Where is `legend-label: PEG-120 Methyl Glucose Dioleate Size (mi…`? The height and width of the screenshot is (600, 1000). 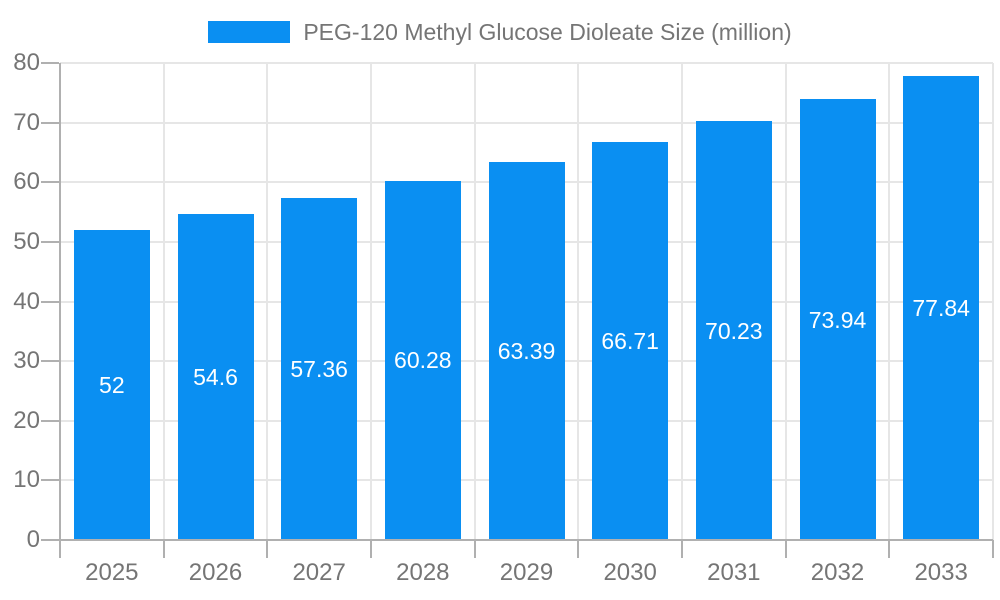
legend-label: PEG-120 Methyl Glucose Dioleate Size (mi… is located at coordinates (547, 32).